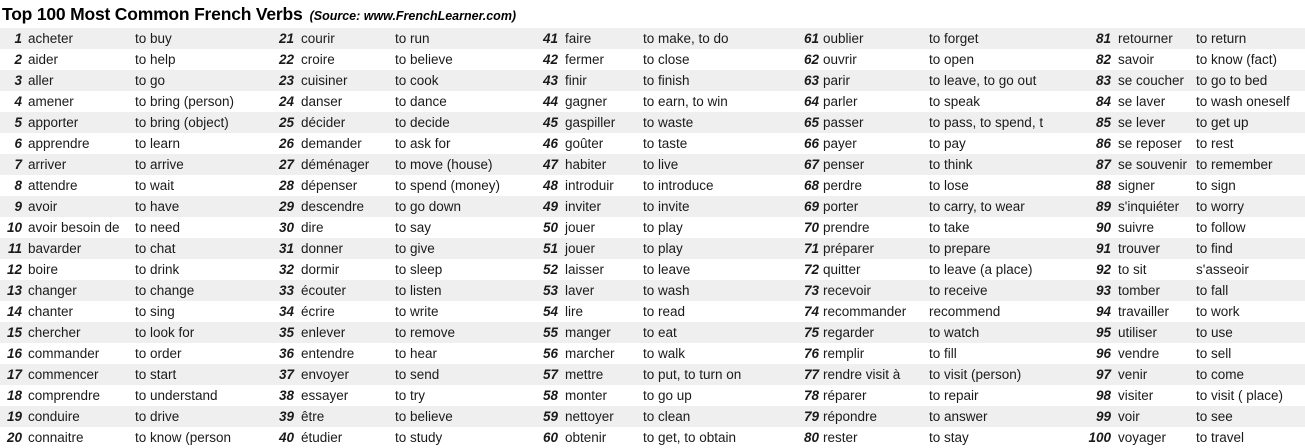 The image size is (1305, 448). I want to click on verb-translation: to live, so click(661, 164).